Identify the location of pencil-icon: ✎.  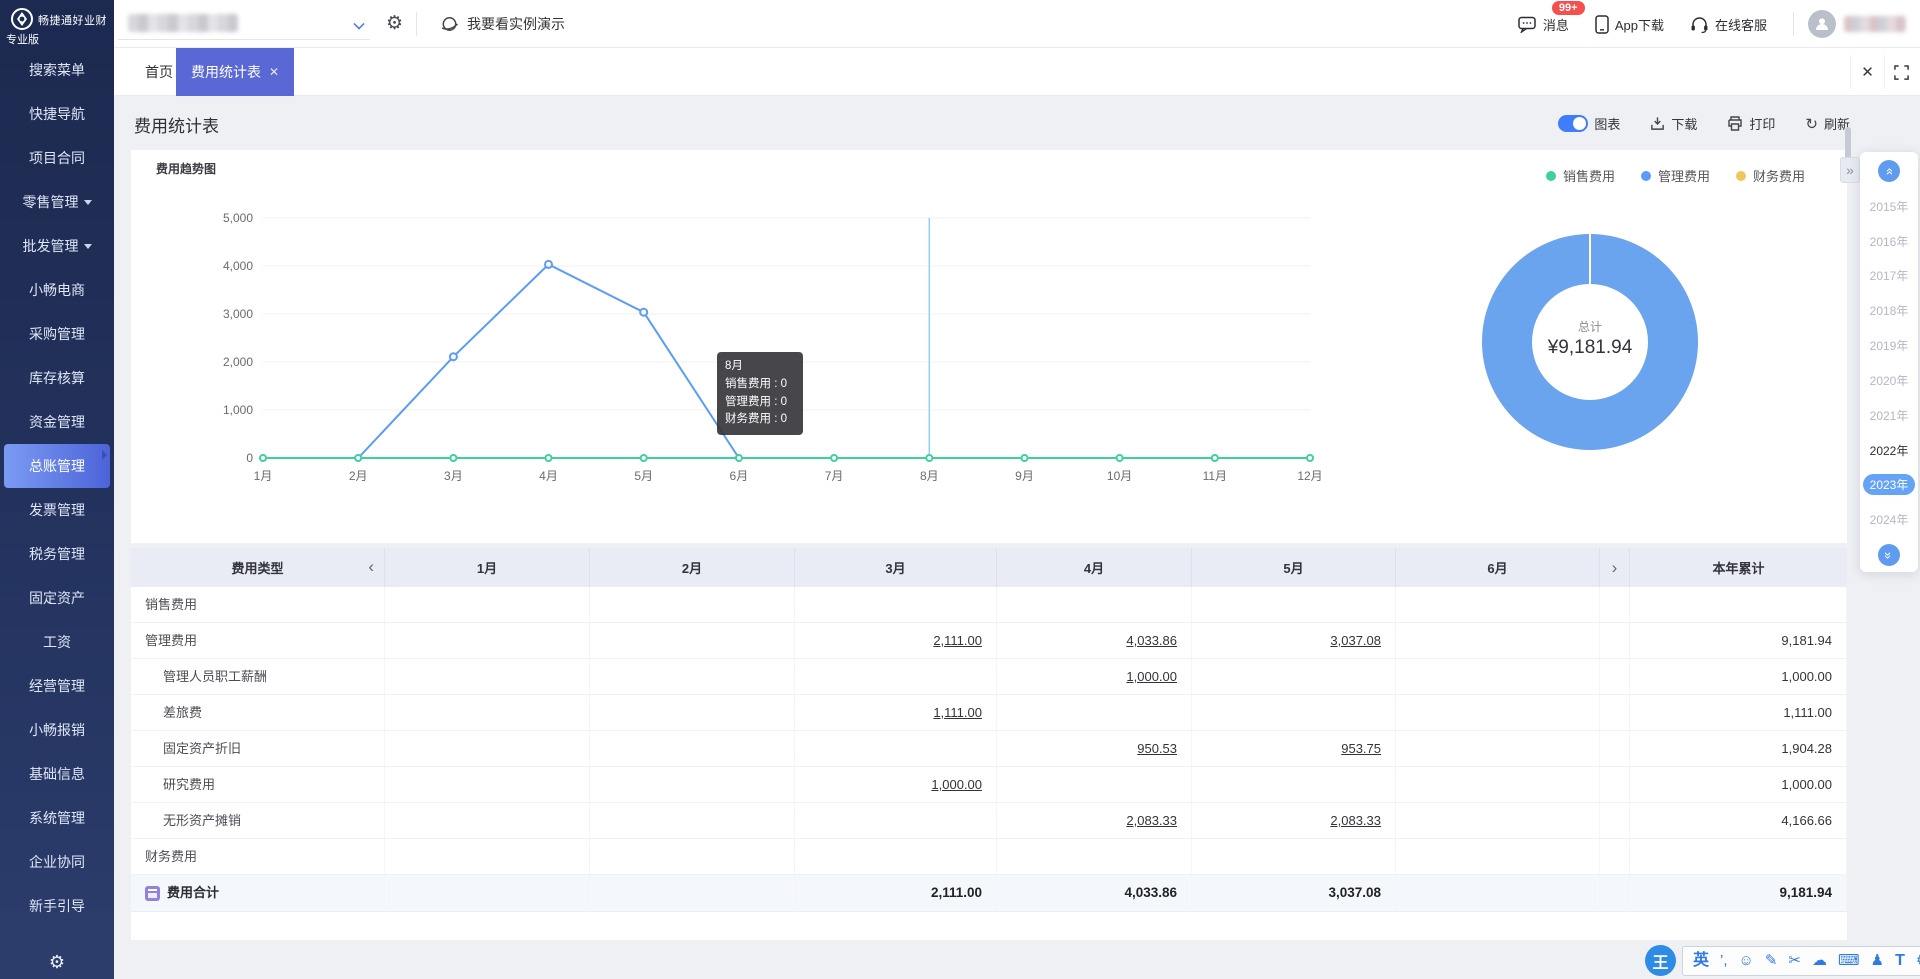
(1771, 960).